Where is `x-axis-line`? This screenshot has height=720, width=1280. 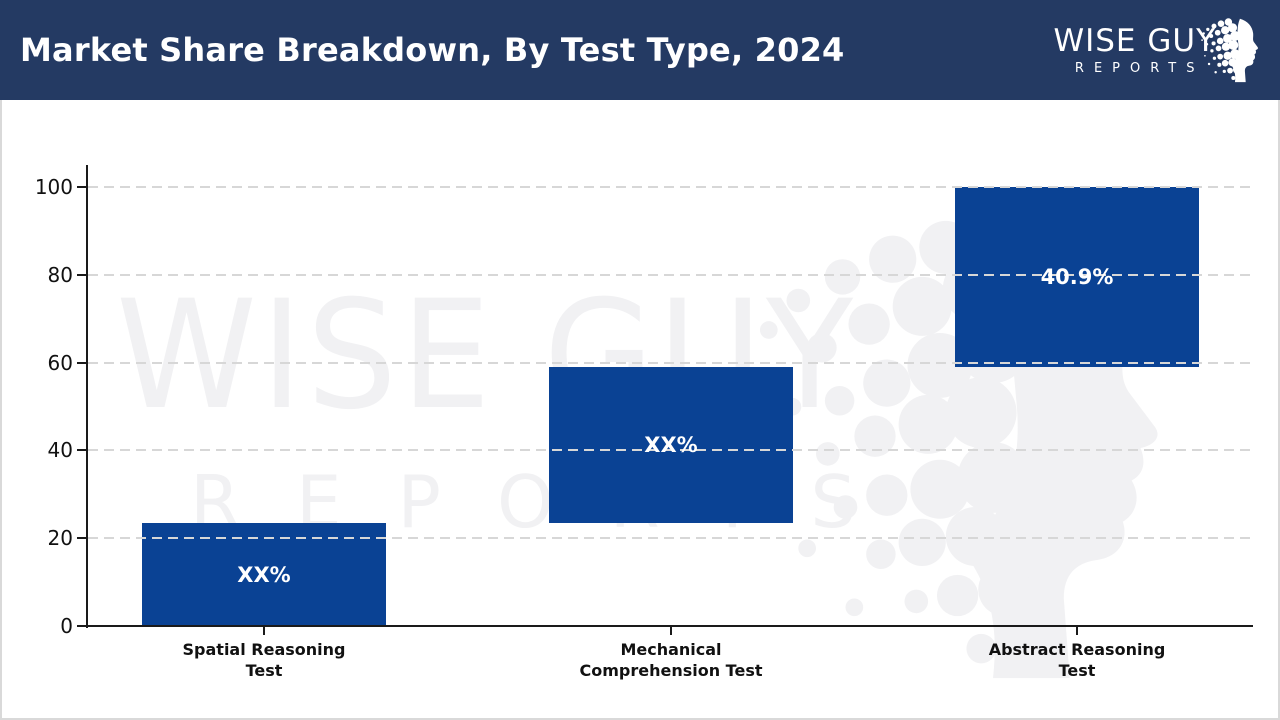
x-axis-line is located at coordinates (669, 626).